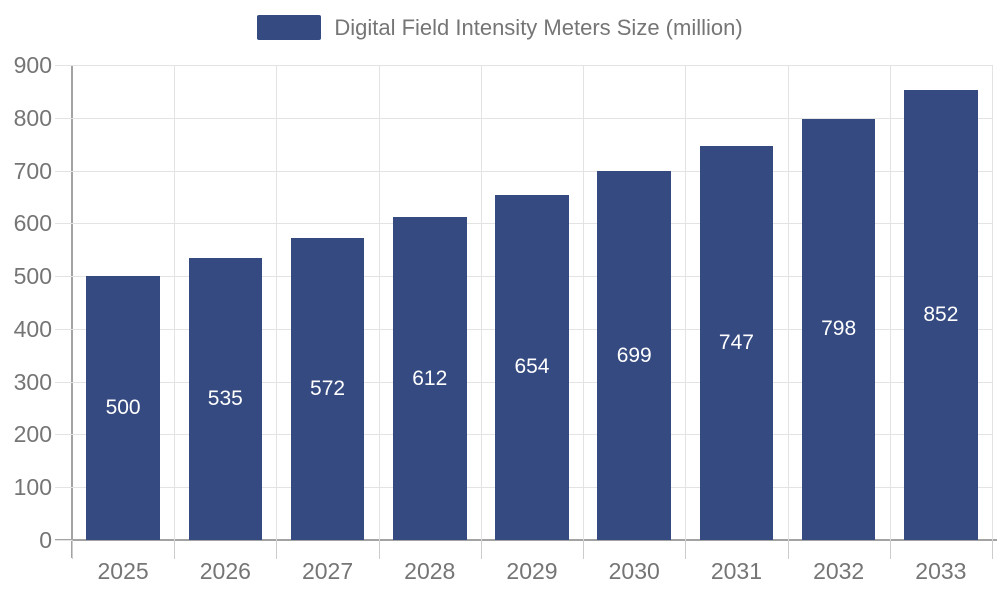  I want to click on bar-2027: 572, so click(327, 389).